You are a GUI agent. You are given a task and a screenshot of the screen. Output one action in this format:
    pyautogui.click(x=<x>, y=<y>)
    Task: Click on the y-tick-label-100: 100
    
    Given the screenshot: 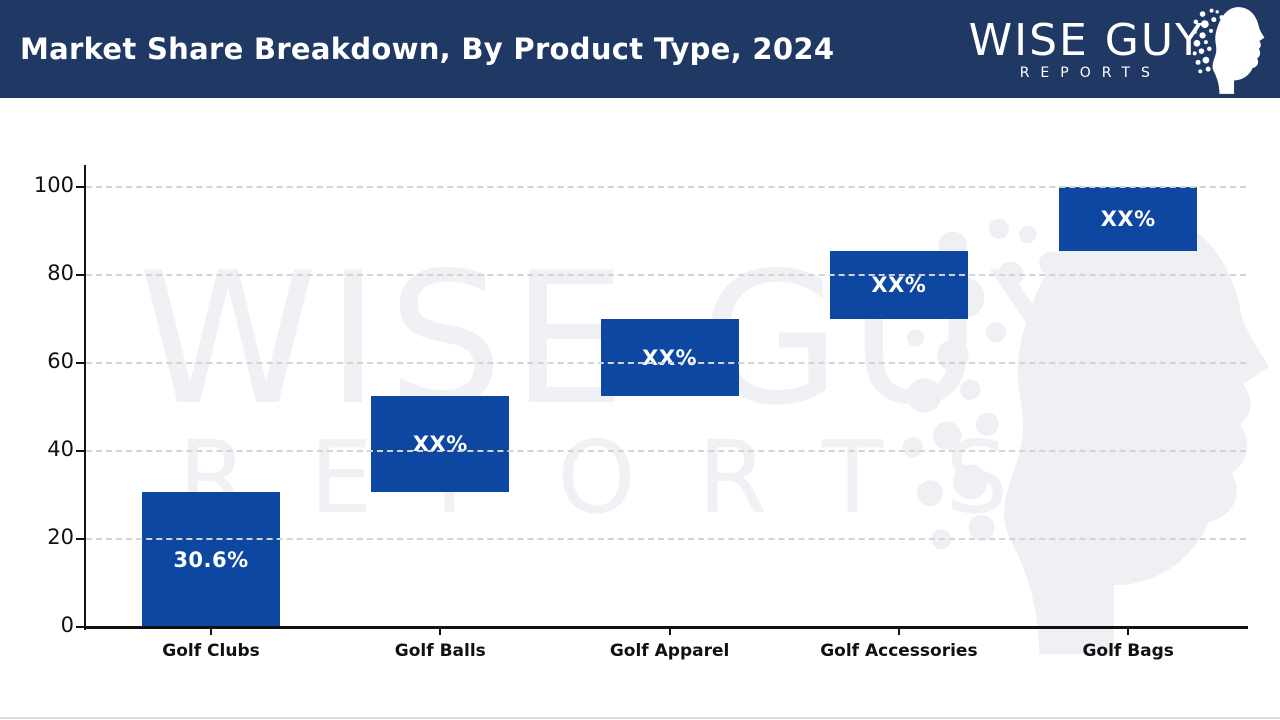 What is the action you would take?
    pyautogui.click(x=53, y=185)
    